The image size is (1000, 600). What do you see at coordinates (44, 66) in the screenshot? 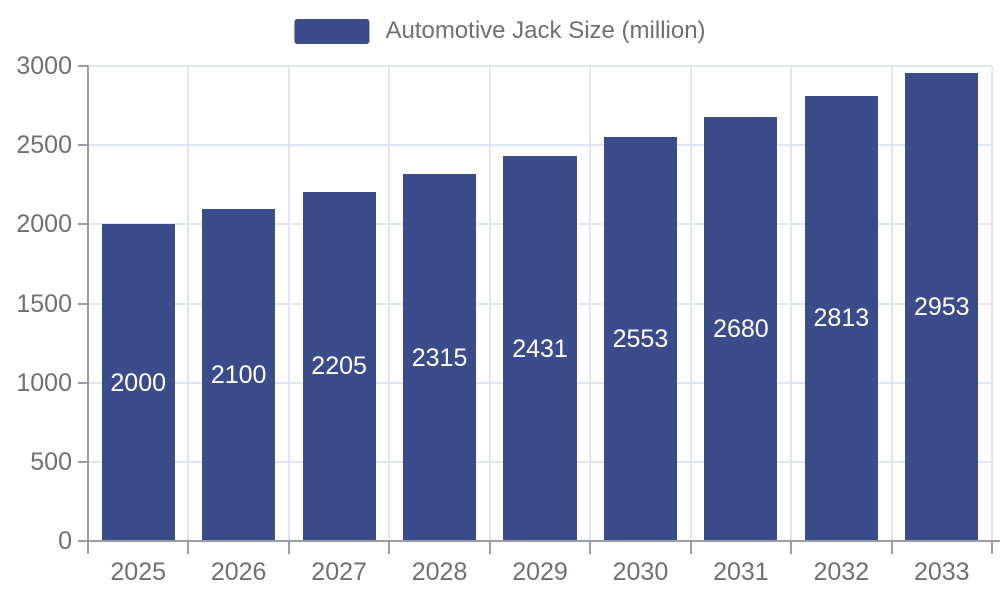
I see `y-axis-label: 3000` at bounding box center [44, 66].